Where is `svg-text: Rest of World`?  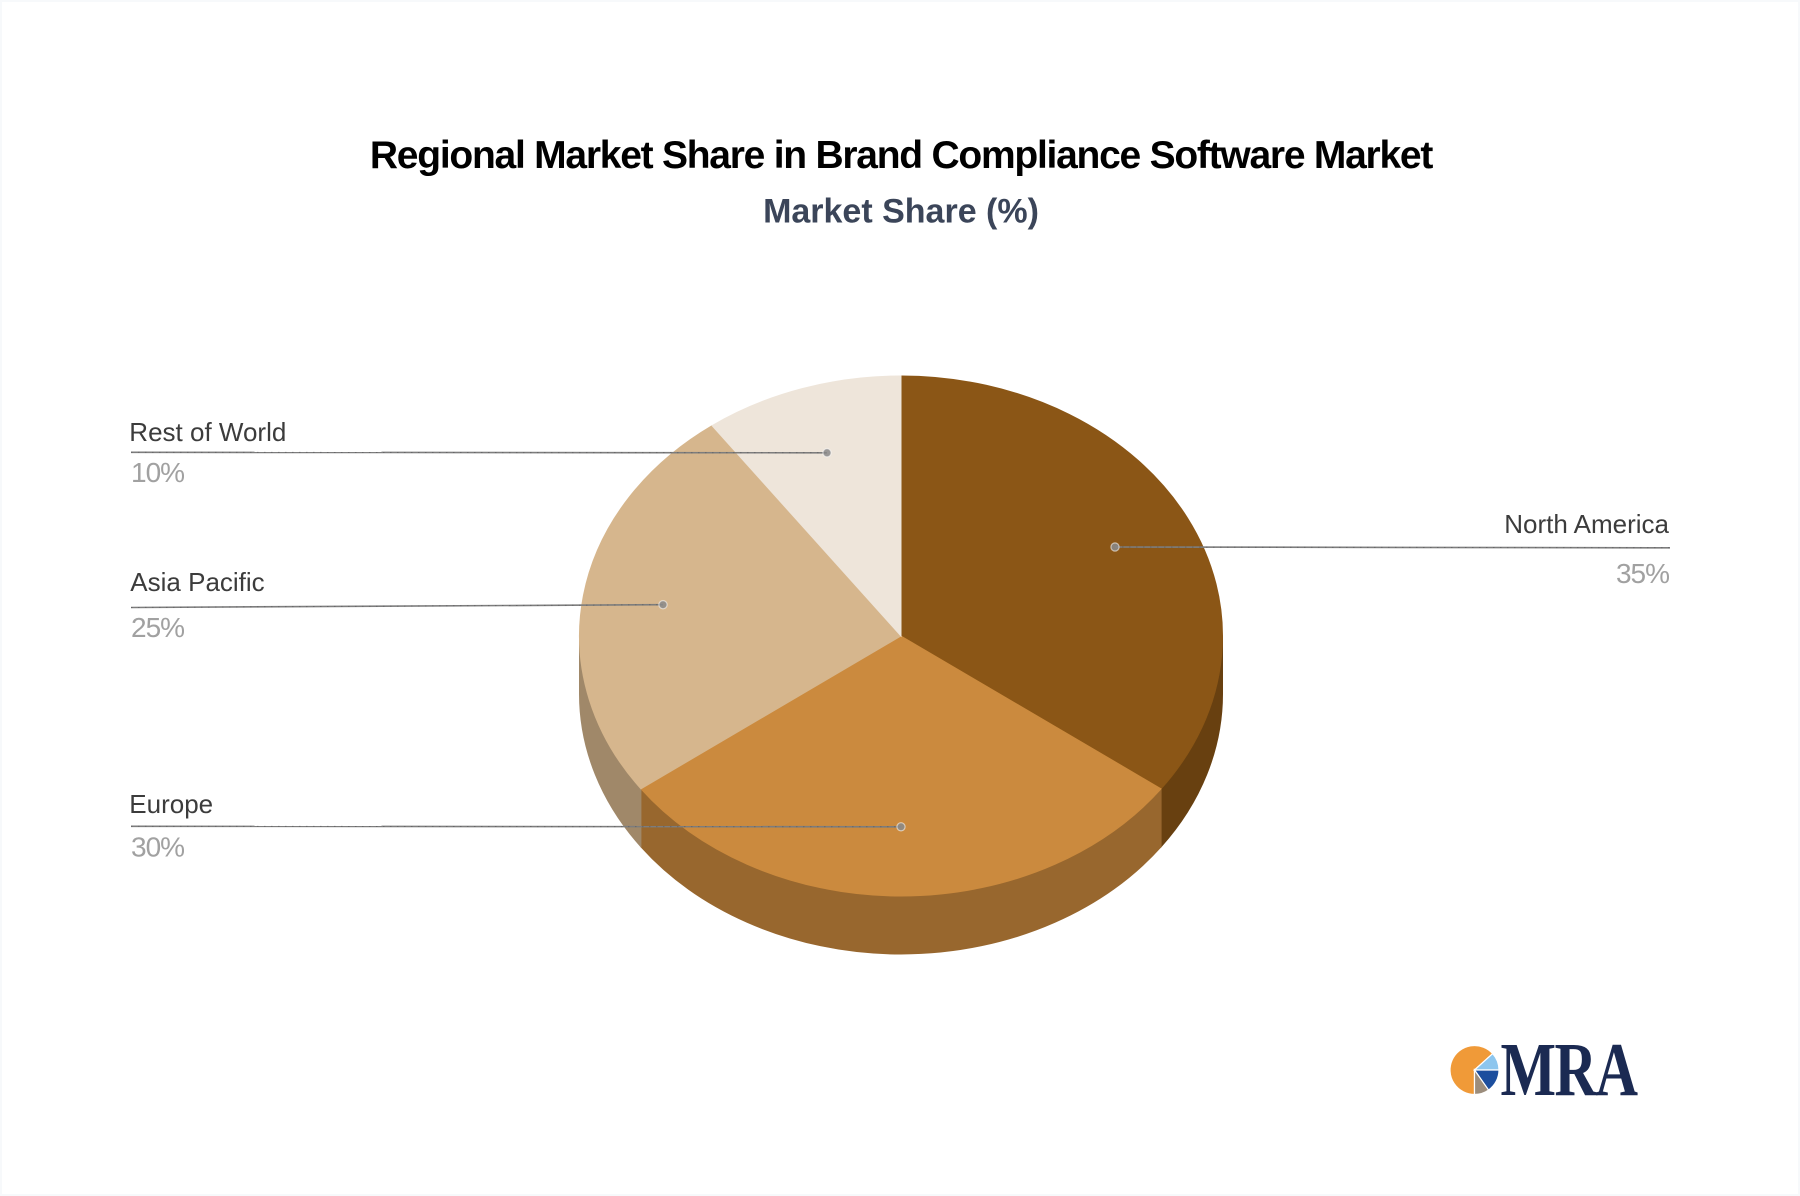
svg-text: Rest of World is located at coordinates (207, 432).